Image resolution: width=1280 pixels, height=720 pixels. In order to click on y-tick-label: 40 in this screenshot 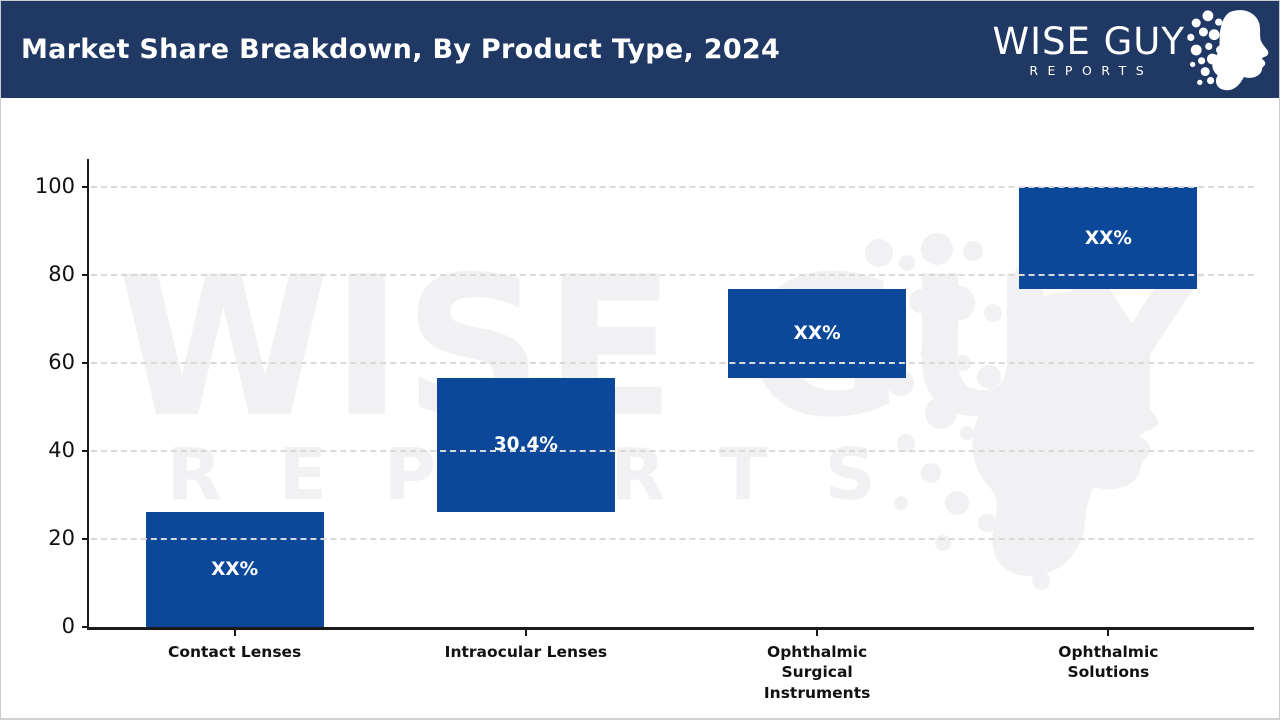, I will do `click(61, 450)`.